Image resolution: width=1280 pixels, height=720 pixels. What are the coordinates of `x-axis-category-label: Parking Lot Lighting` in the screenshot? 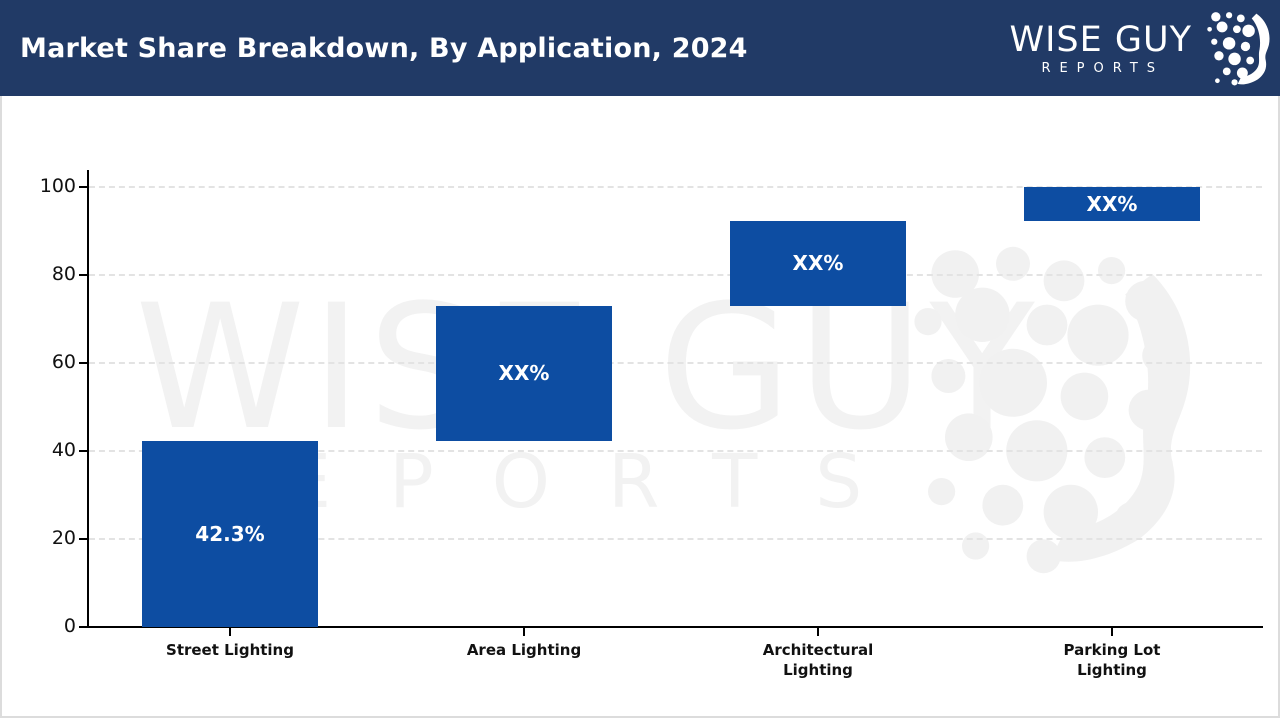 It's located at (1112, 660).